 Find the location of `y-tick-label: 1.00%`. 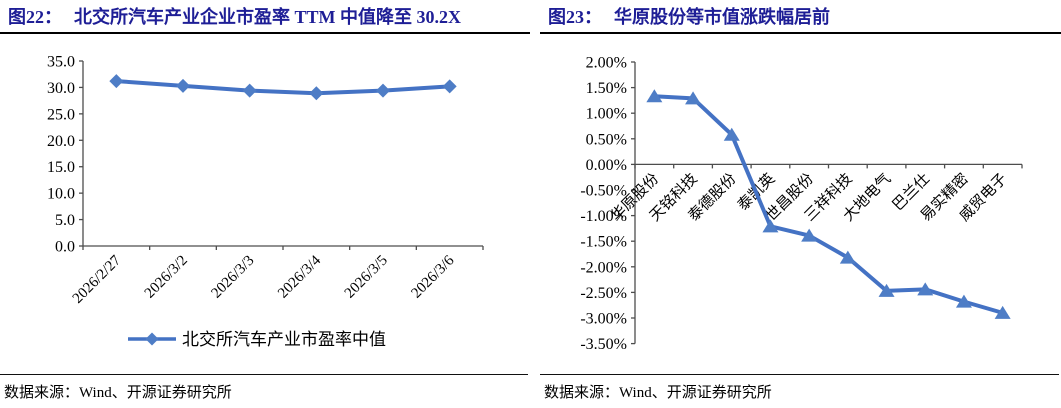

y-tick-label: 1.00% is located at coordinates (606, 114).